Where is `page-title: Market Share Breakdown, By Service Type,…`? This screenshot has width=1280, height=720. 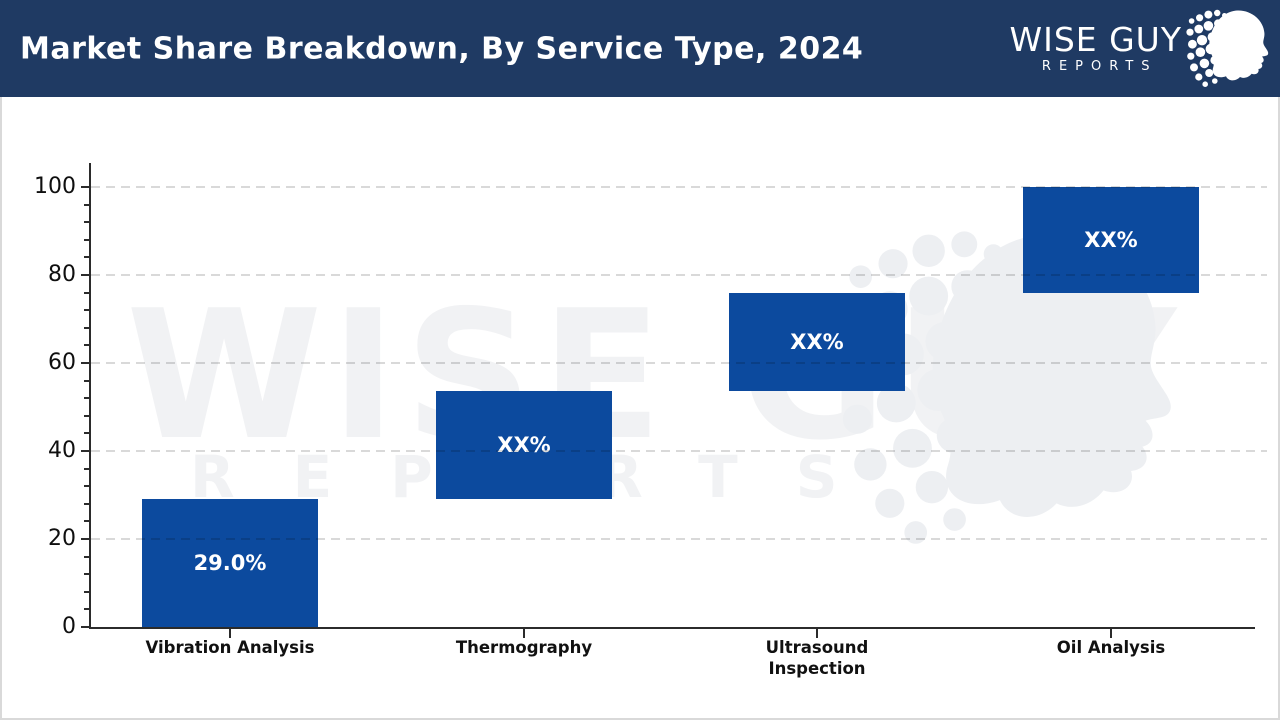
page-title: Market Share Breakdown, By Service Type,… is located at coordinates (442, 48).